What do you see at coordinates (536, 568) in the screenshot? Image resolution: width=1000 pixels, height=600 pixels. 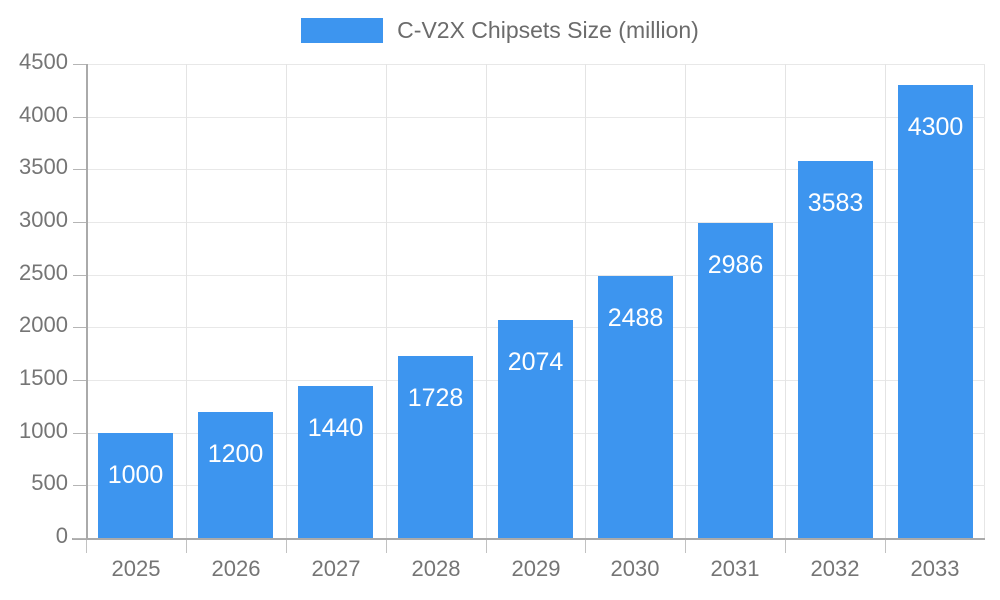 I see `x-axis-tick-label: 2029` at bounding box center [536, 568].